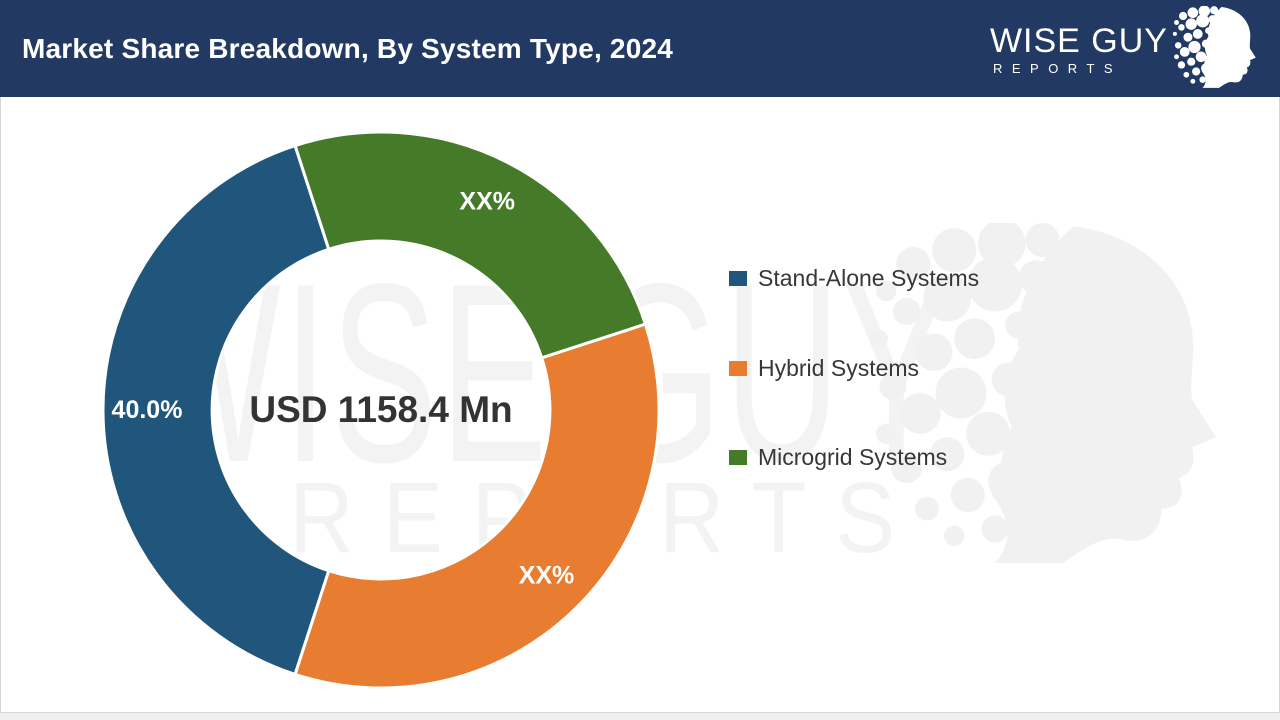 Image resolution: width=1280 pixels, height=720 pixels. What do you see at coordinates (738, 279) in the screenshot?
I see `legend-swatch-stand-alone-systems` at bounding box center [738, 279].